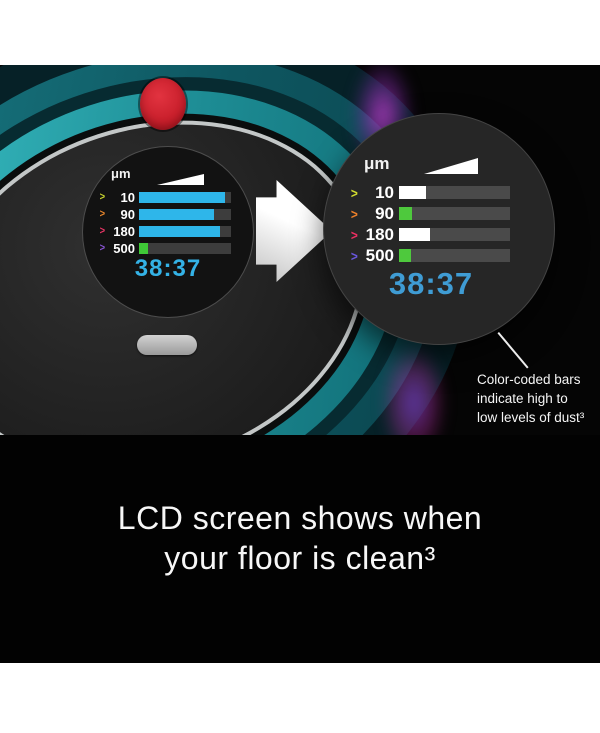 The image size is (600, 733). What do you see at coordinates (531, 417) in the screenshot?
I see `annotation-line: low levels of dust³` at bounding box center [531, 417].